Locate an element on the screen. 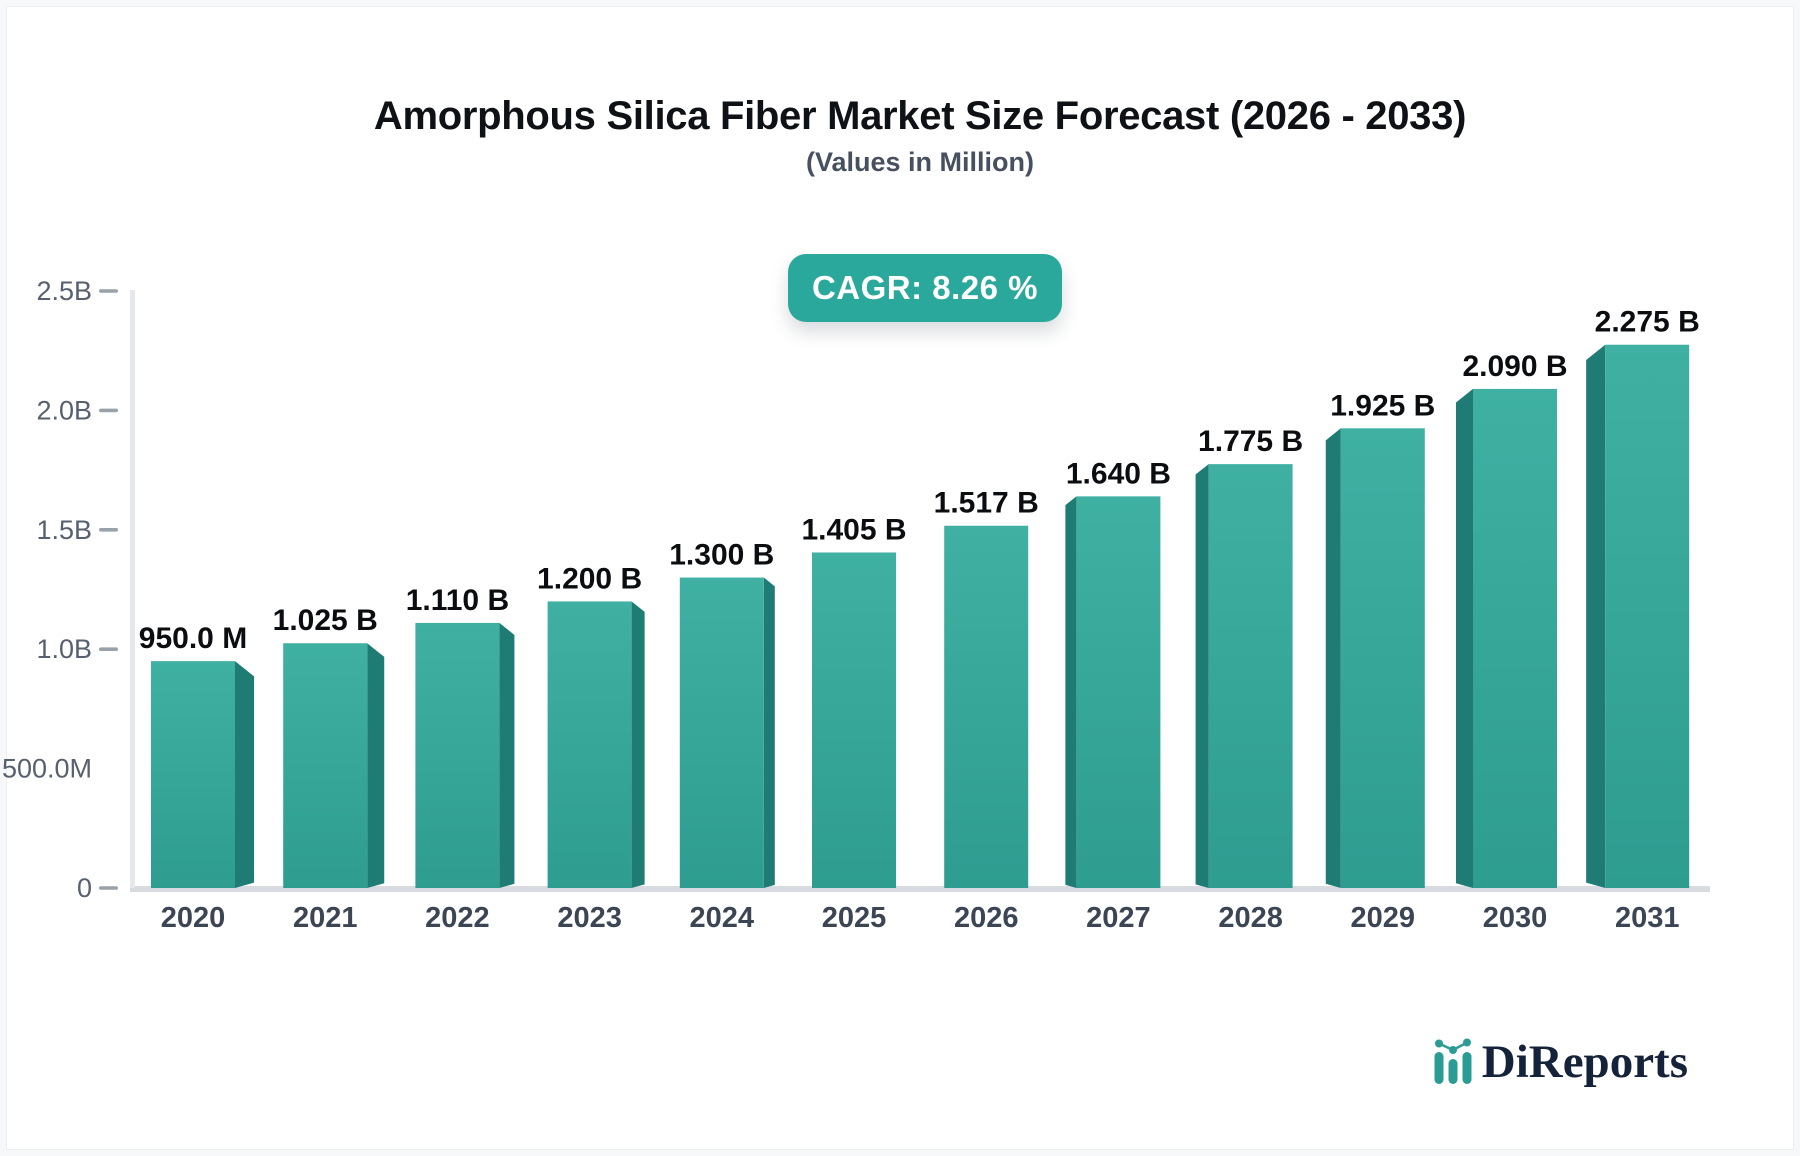  y-axis-line is located at coordinates (132, 589).